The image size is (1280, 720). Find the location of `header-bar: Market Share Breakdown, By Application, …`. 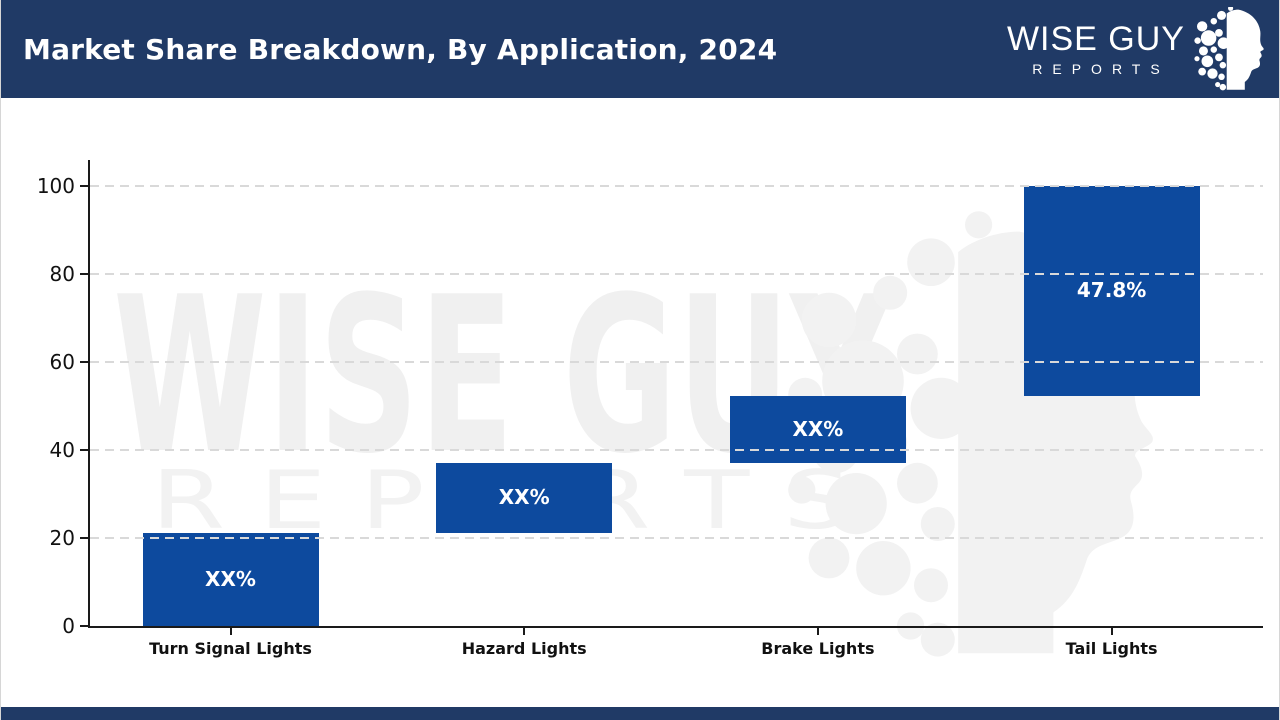

header-bar: Market Share Breakdown, By Application, … is located at coordinates (640, 49).